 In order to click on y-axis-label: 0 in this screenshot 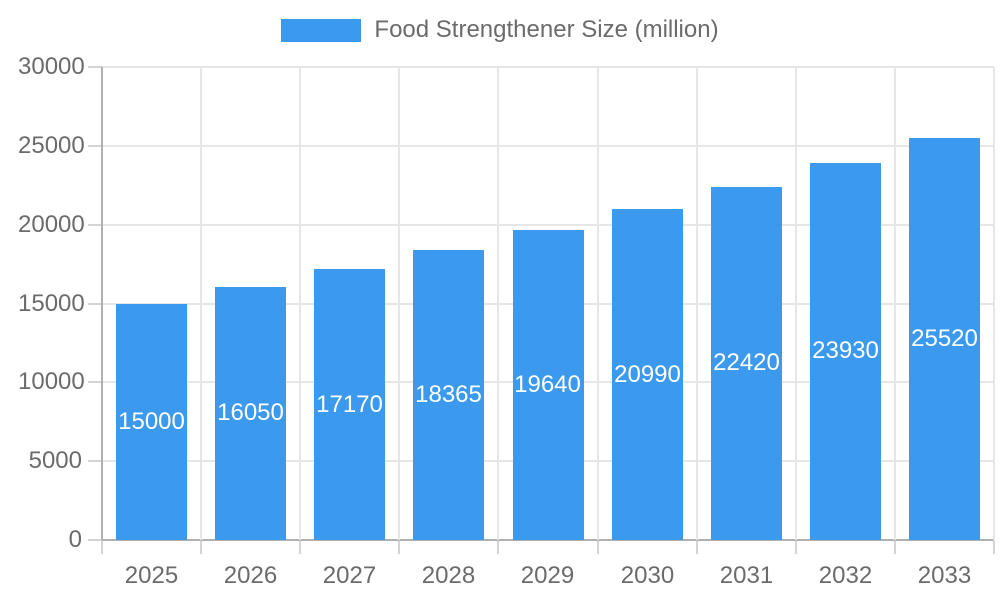, I will do `click(75, 539)`.